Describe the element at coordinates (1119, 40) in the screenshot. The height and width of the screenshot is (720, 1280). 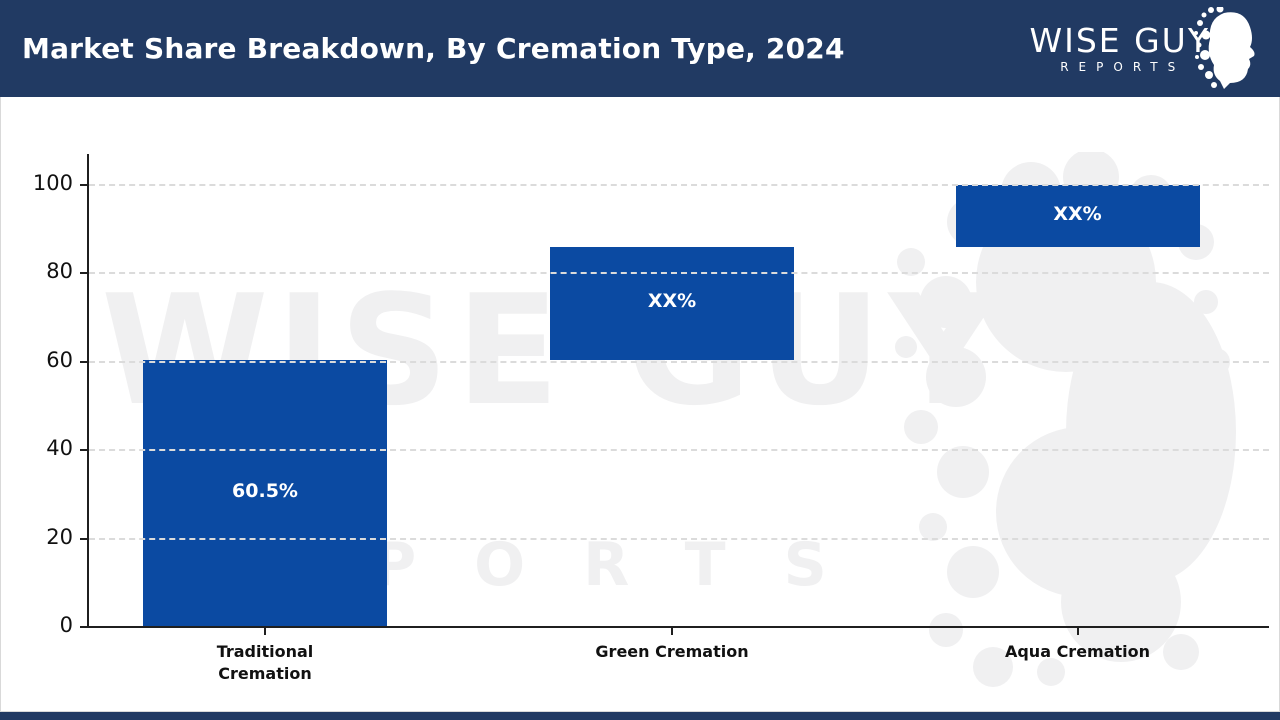
I see `logo-wiseguy-text: WISE GUY` at that location.